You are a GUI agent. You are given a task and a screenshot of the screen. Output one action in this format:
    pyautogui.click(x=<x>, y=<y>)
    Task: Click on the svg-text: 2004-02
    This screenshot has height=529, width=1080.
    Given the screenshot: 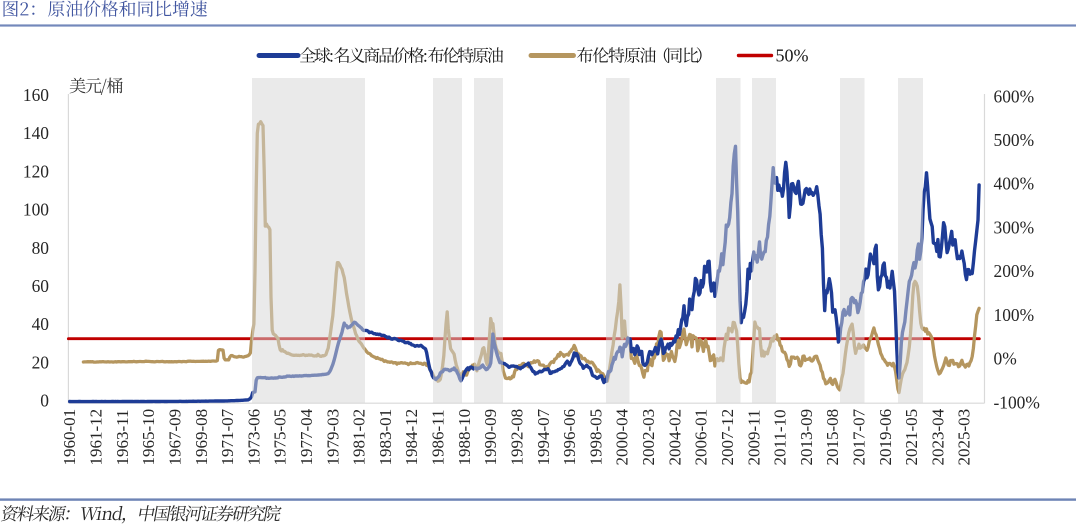 What is the action you would take?
    pyautogui.click(x=674, y=437)
    